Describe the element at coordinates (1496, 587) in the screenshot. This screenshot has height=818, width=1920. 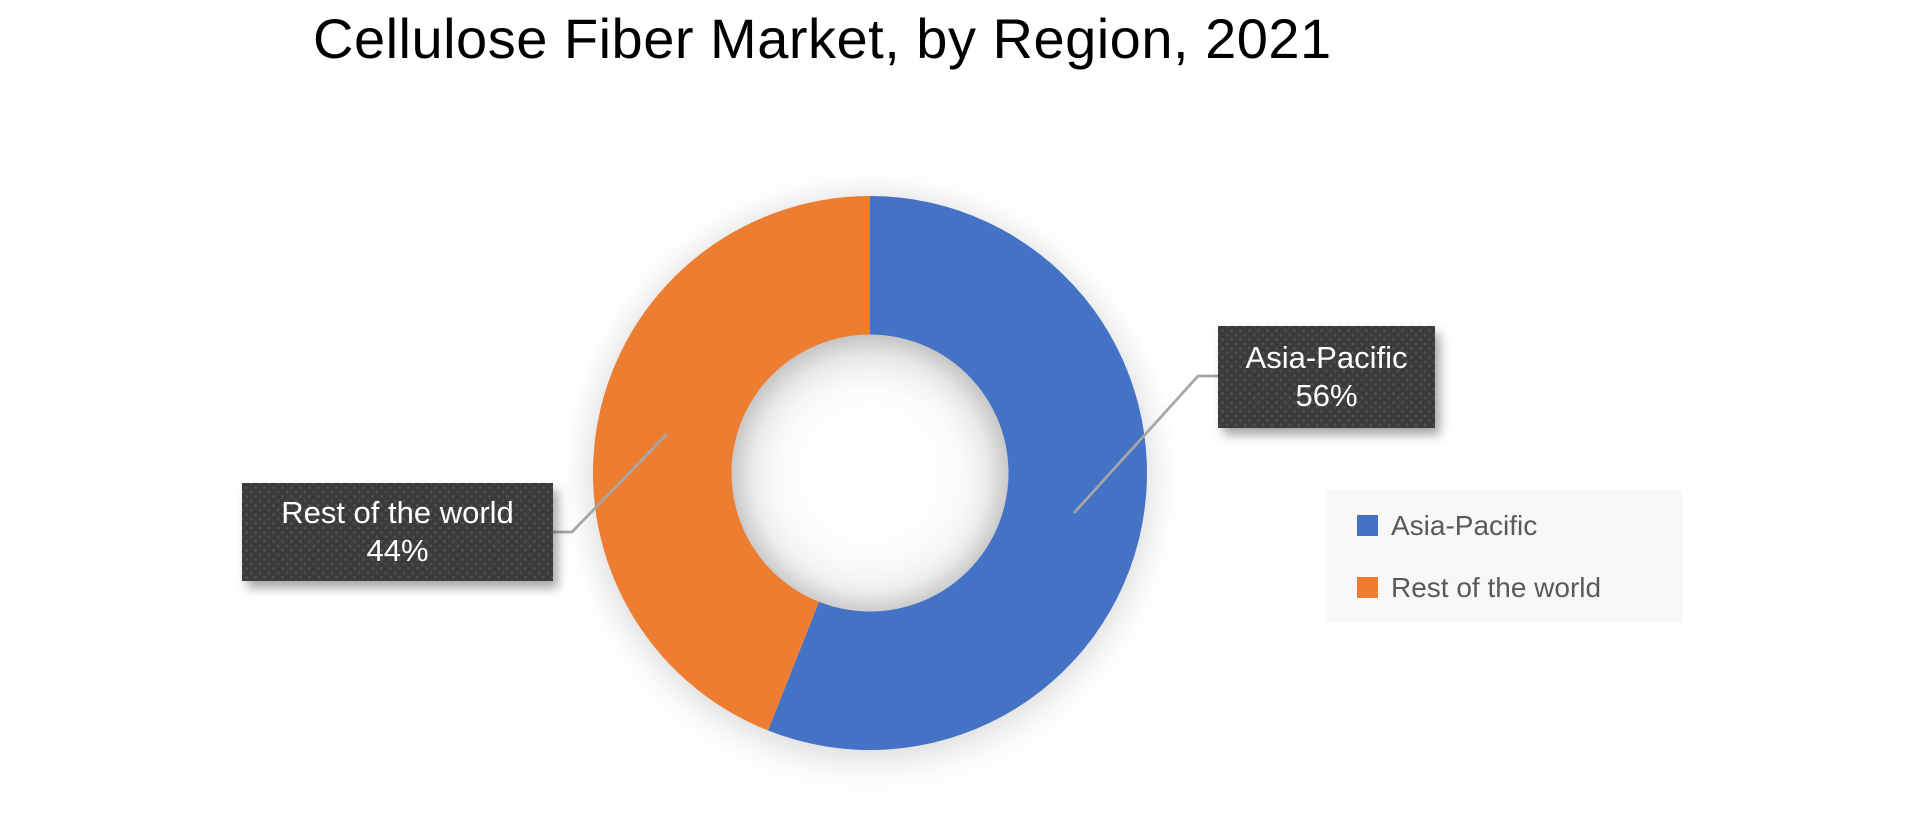
I see `legend-label-rest-of-the-world: Rest of the world` at that location.